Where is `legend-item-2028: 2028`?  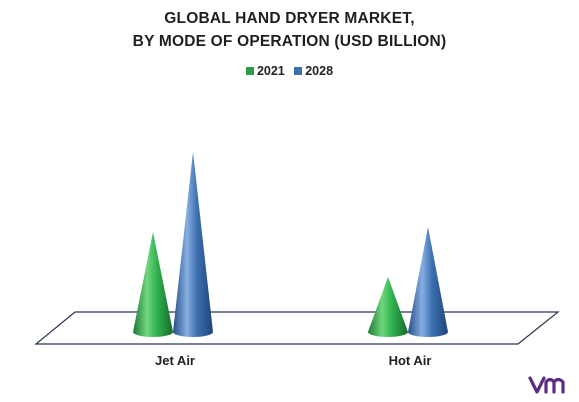 legend-item-2028: 2028 is located at coordinates (313, 71).